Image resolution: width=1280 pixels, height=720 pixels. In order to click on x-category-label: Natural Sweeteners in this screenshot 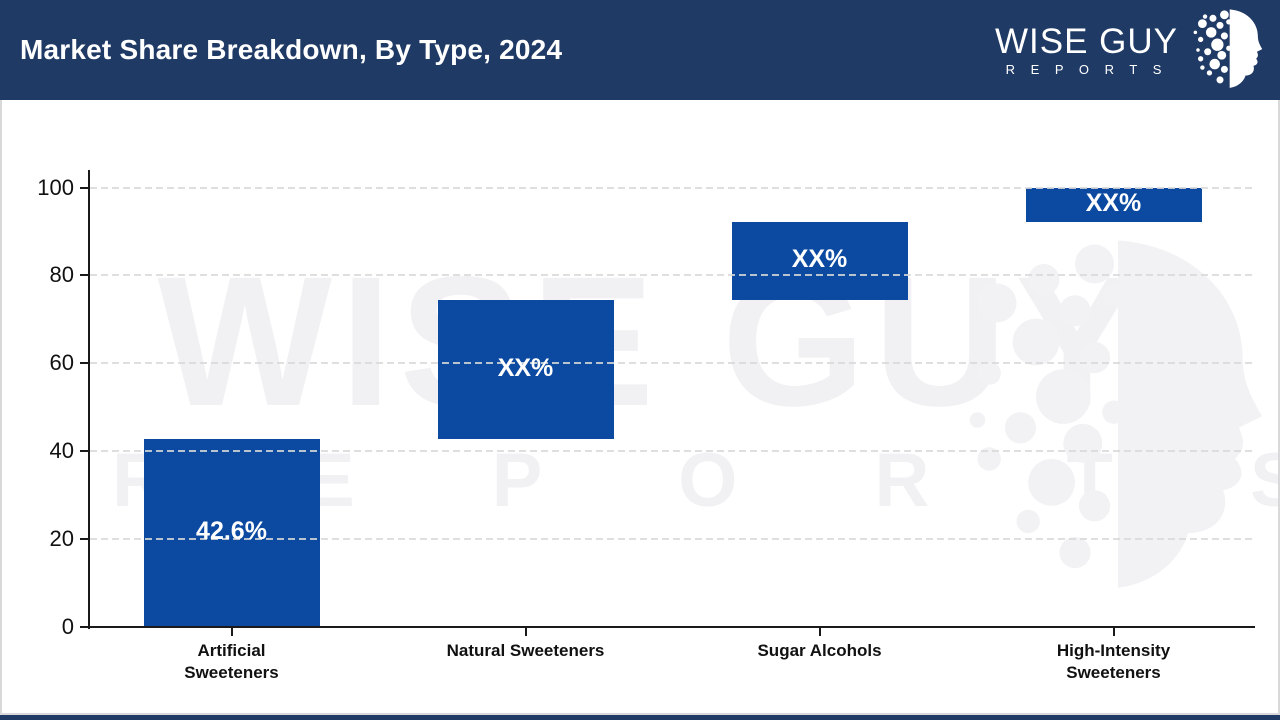, I will do `click(525, 650)`.